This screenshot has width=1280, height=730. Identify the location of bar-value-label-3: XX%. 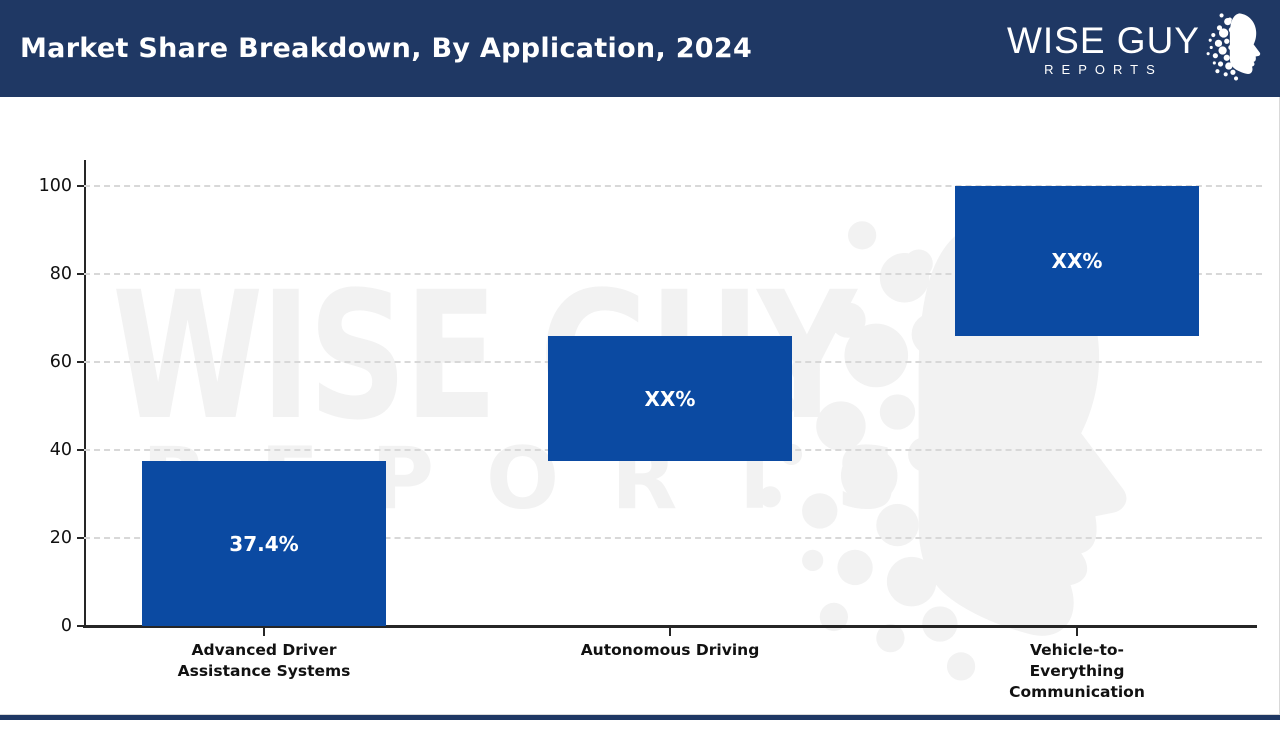
(1077, 260).